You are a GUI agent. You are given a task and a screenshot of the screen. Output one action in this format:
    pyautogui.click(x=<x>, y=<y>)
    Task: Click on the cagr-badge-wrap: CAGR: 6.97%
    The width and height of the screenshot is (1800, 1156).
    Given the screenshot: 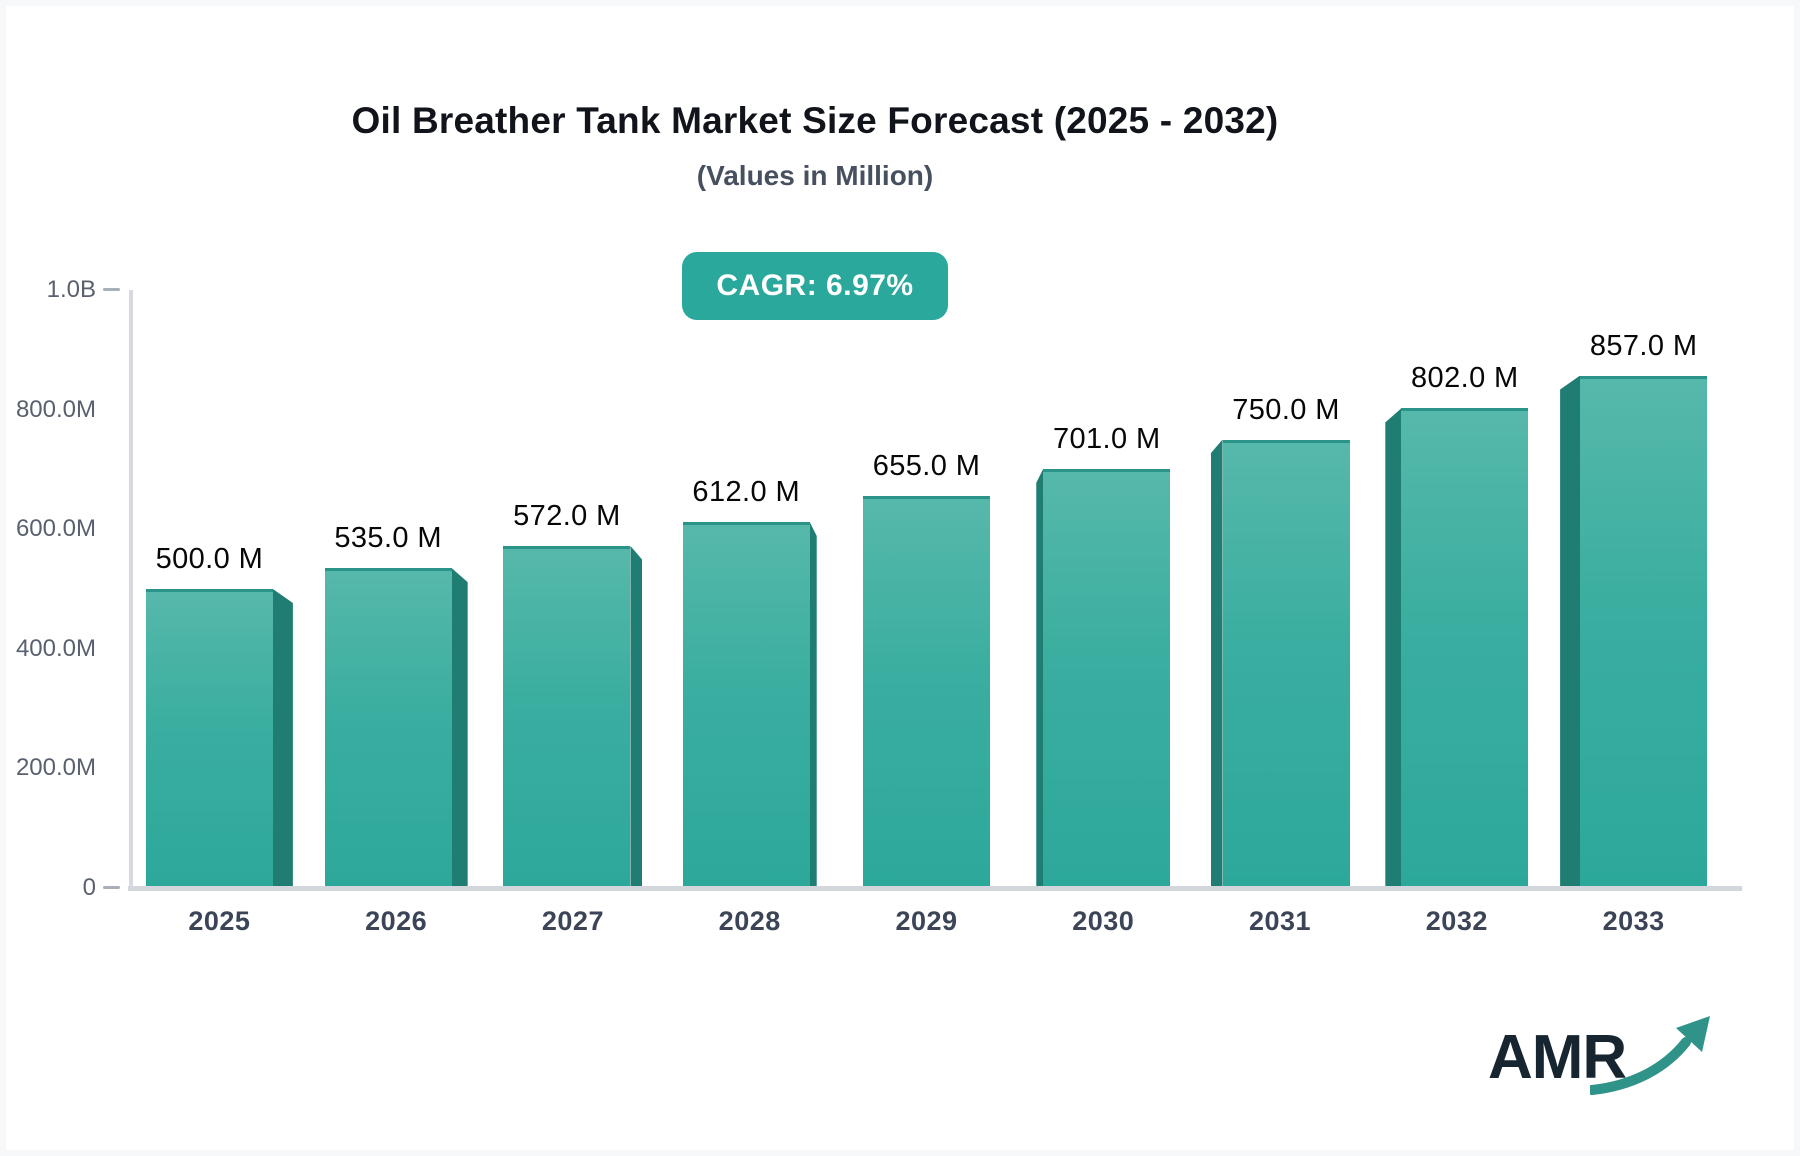 What is the action you would take?
    pyautogui.click(x=815, y=286)
    